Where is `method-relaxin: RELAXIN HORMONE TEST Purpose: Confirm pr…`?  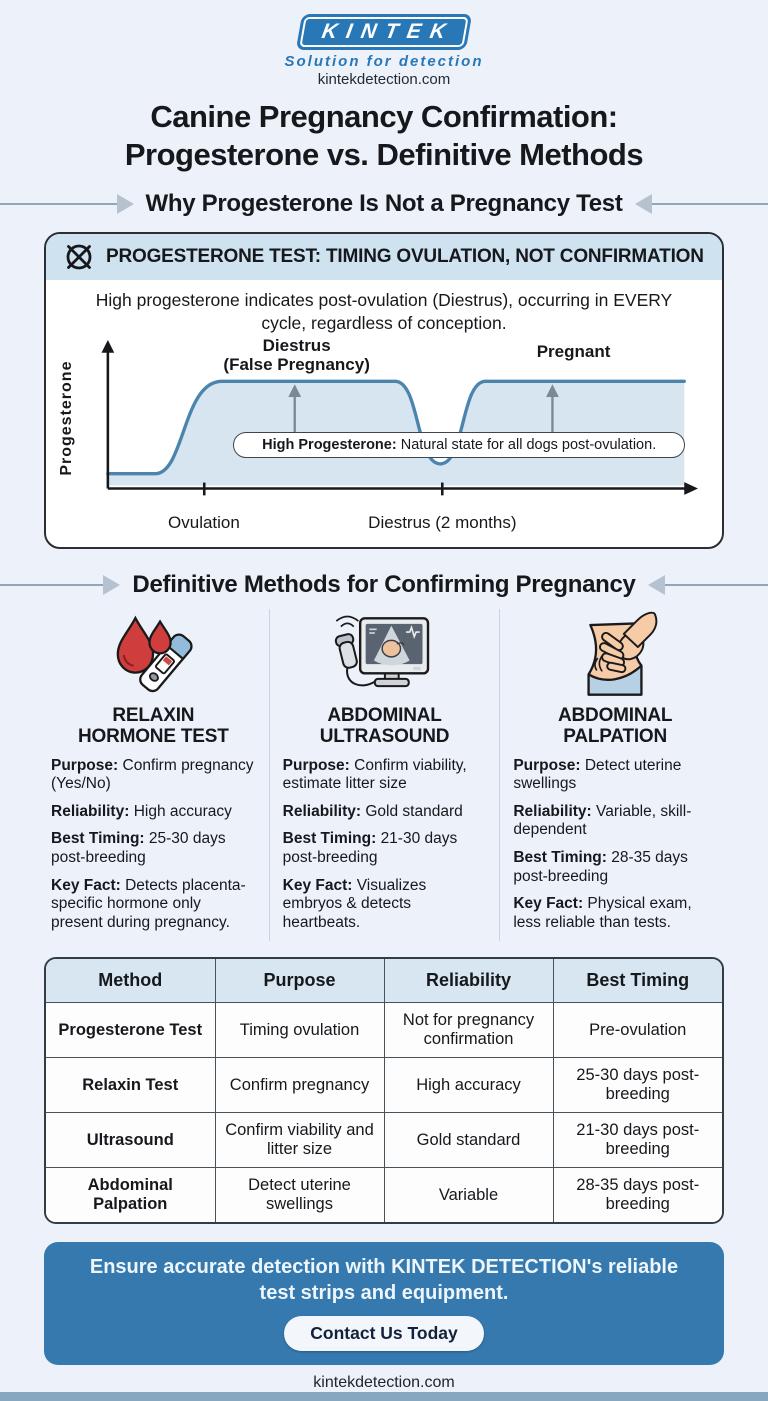
method-relaxin: RELAXIN HORMONE TEST Purpose: Confirm pr… is located at coordinates (153, 775).